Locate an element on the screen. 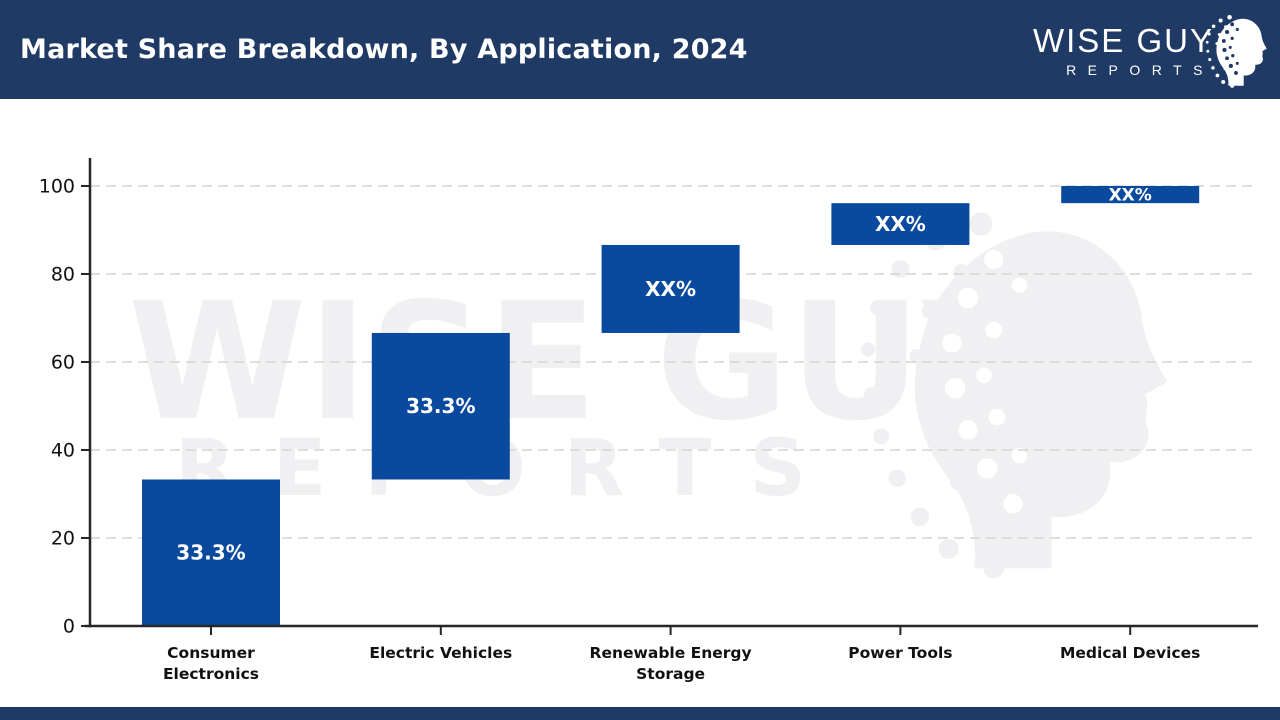 Image resolution: width=1280 pixels, height=720 pixels. logo-text: WISE GUY REPORTS is located at coordinates (1123, 50).